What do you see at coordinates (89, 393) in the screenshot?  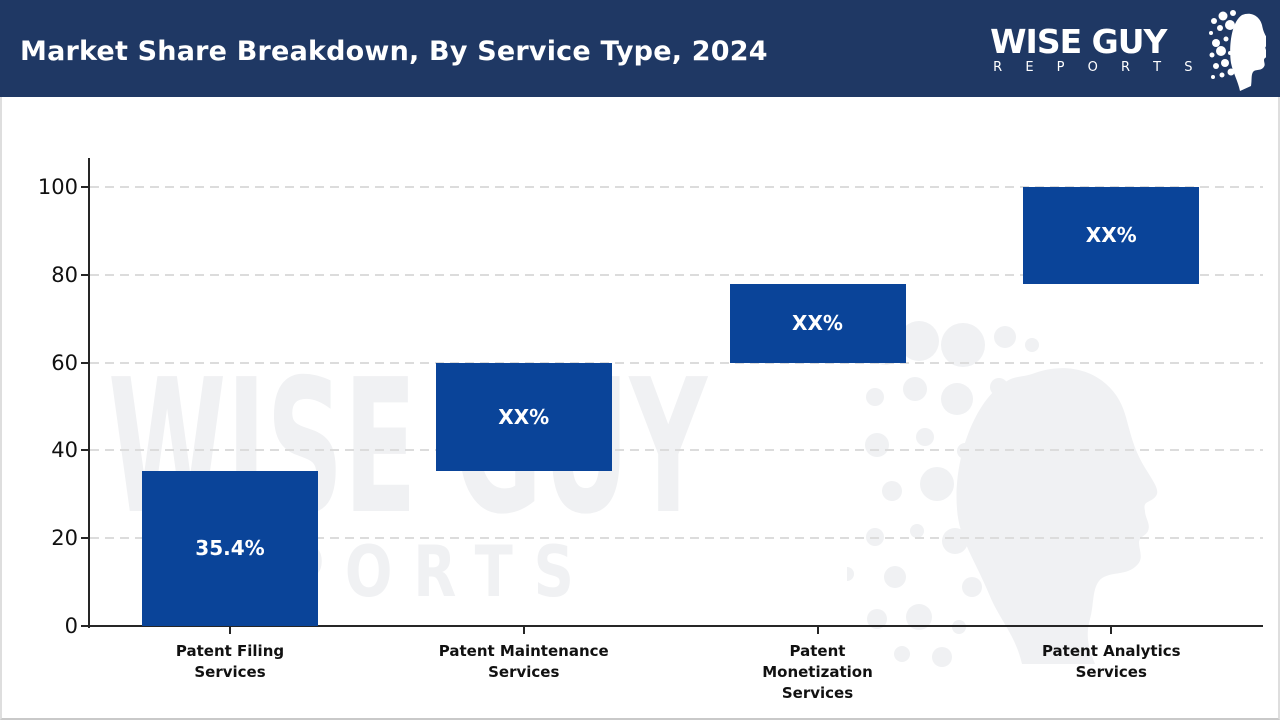 I see `y-axis` at bounding box center [89, 393].